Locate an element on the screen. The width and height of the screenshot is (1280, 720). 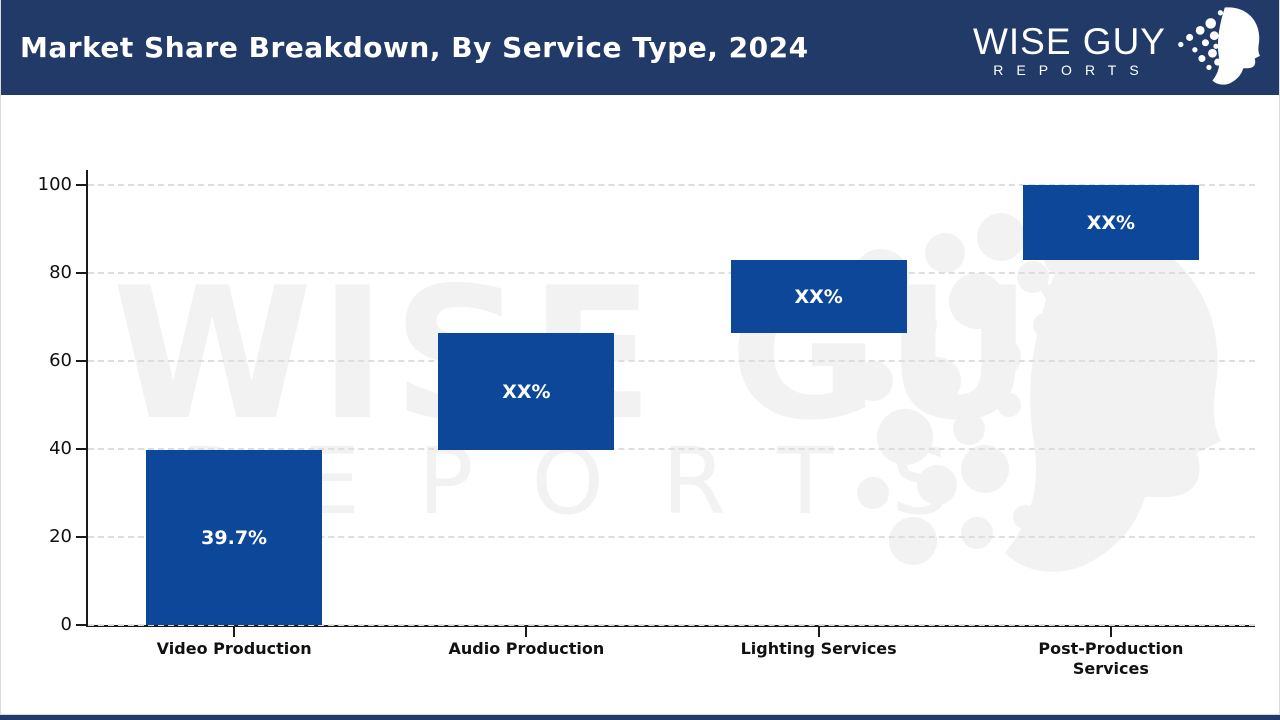
x-category-label-3: Post-Production Services is located at coordinates (1111, 658).